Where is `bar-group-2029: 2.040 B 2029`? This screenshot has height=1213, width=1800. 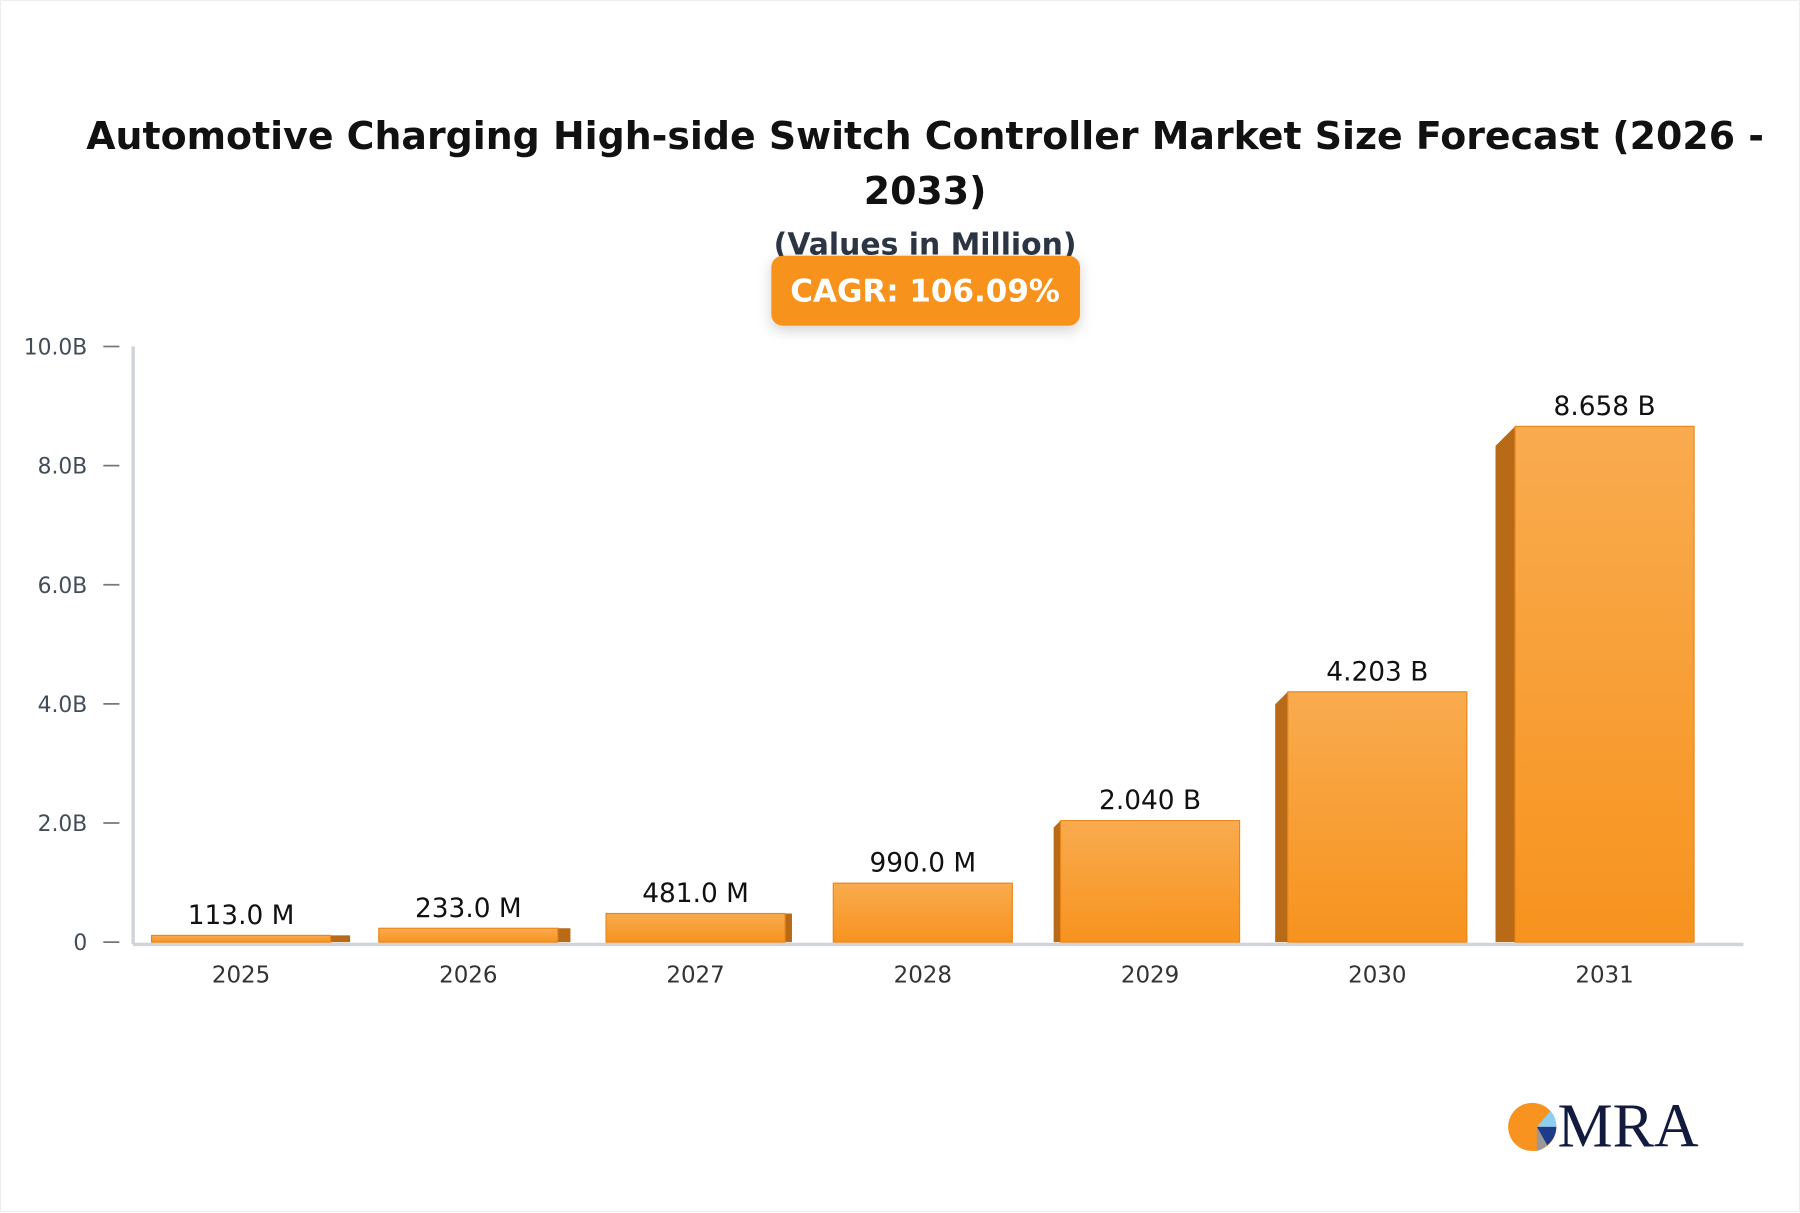 bar-group-2029: 2.040 B 2029 is located at coordinates (1147, 887).